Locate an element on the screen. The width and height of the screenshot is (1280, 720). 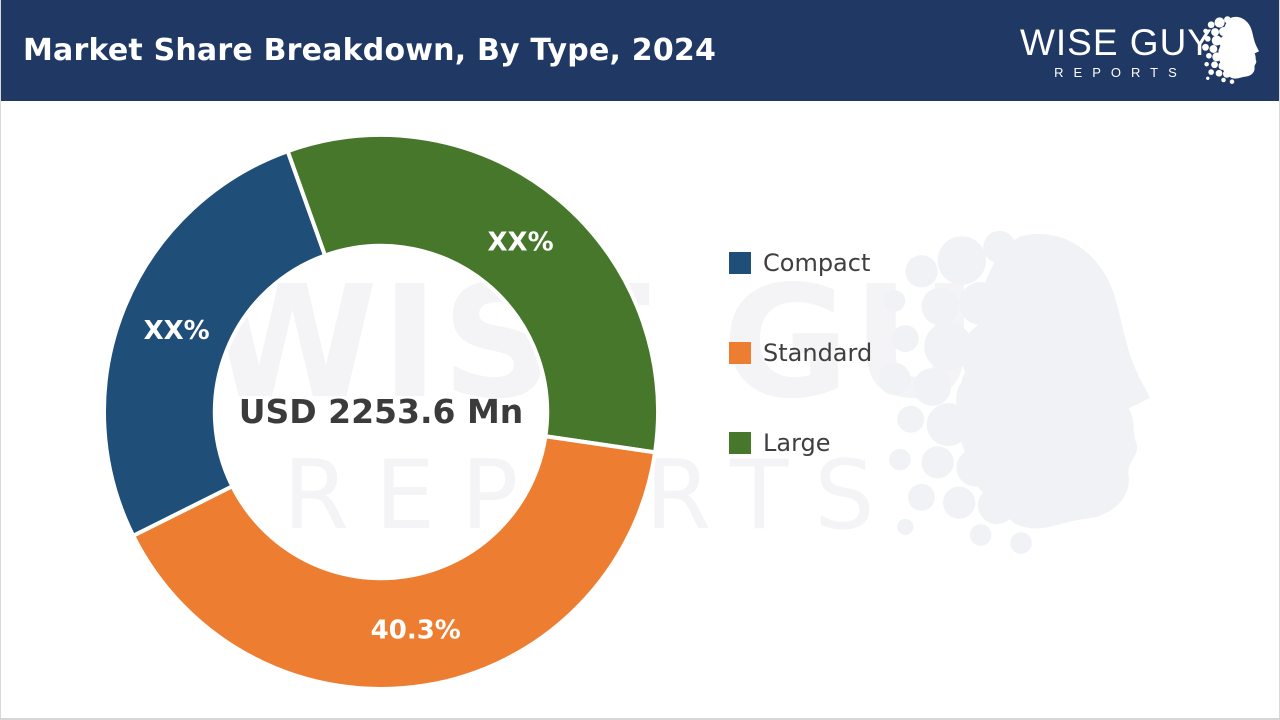
legend-label: Large is located at coordinates (797, 443).